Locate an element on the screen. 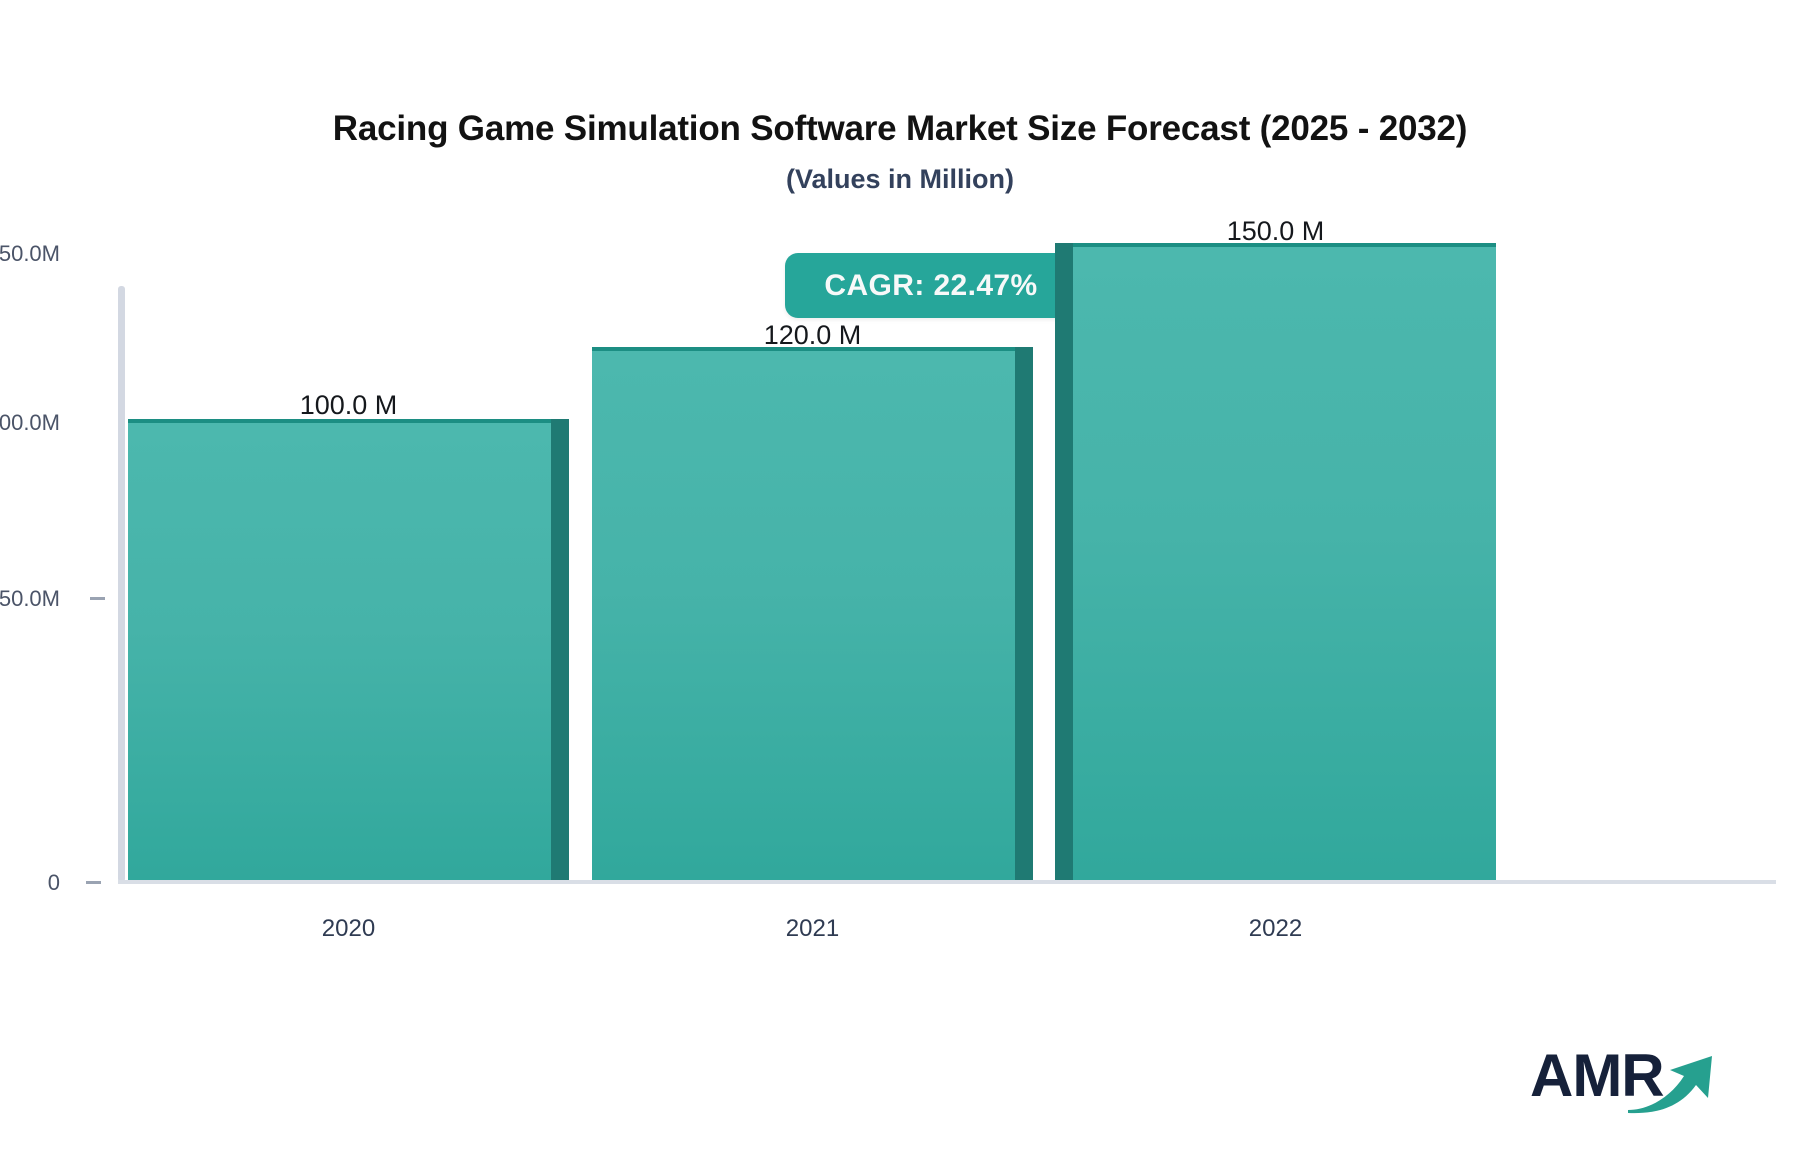 This screenshot has height=1156, width=1800. bar-value-label-2021: 120.0 M is located at coordinates (812, 335).